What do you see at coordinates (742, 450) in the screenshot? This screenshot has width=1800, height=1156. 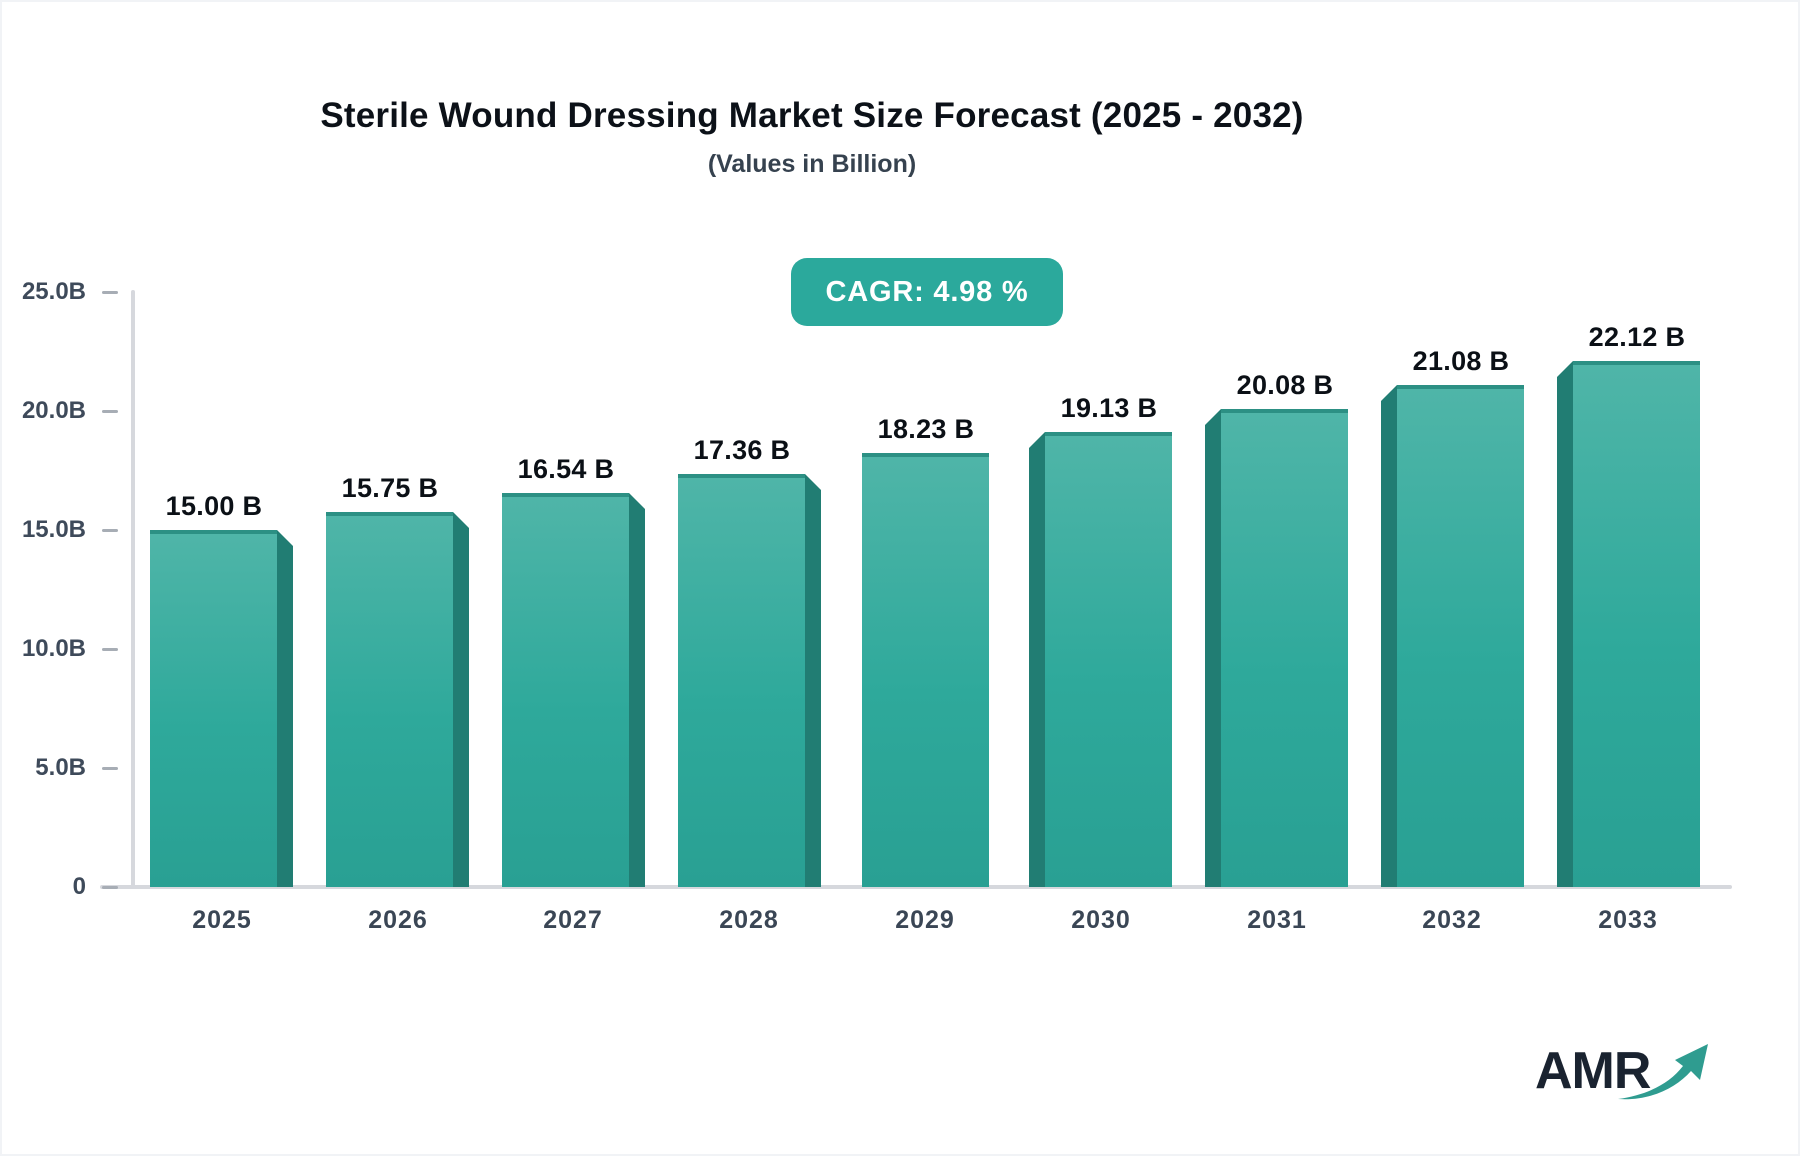 I see `bar-value-label: 17.36 B` at bounding box center [742, 450].